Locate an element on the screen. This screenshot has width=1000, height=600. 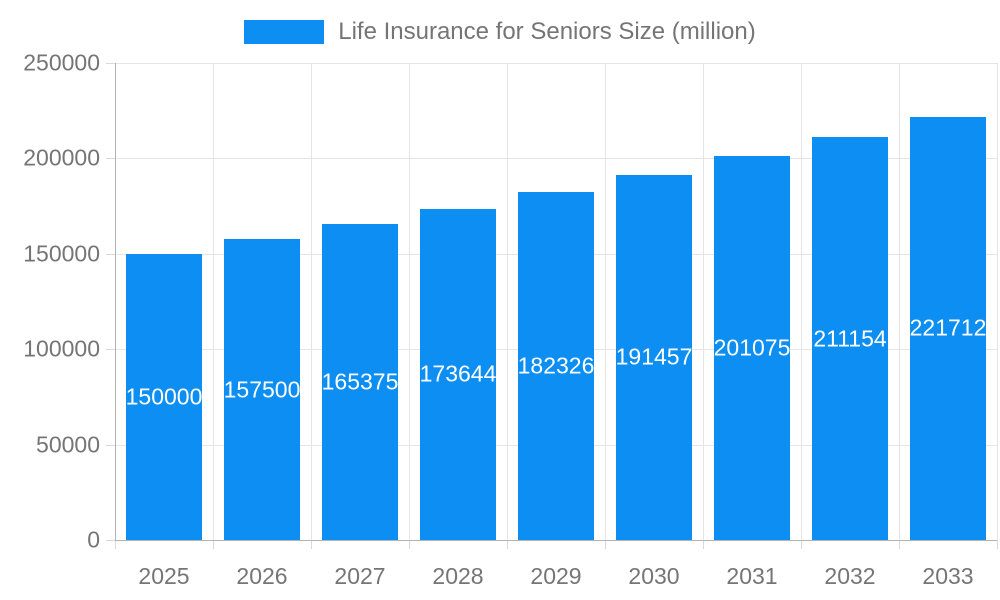
x-tick-label: 2029 is located at coordinates (556, 576).